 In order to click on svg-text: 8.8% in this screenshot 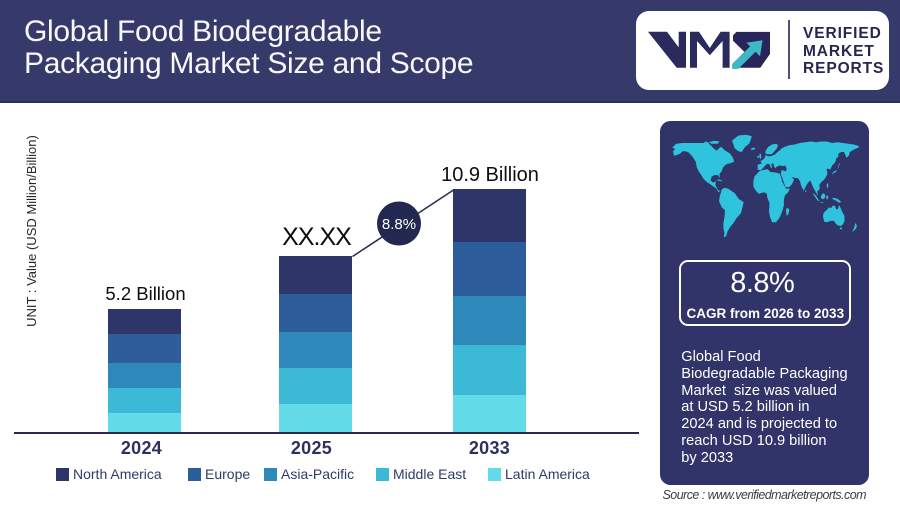, I will do `click(399, 224)`.